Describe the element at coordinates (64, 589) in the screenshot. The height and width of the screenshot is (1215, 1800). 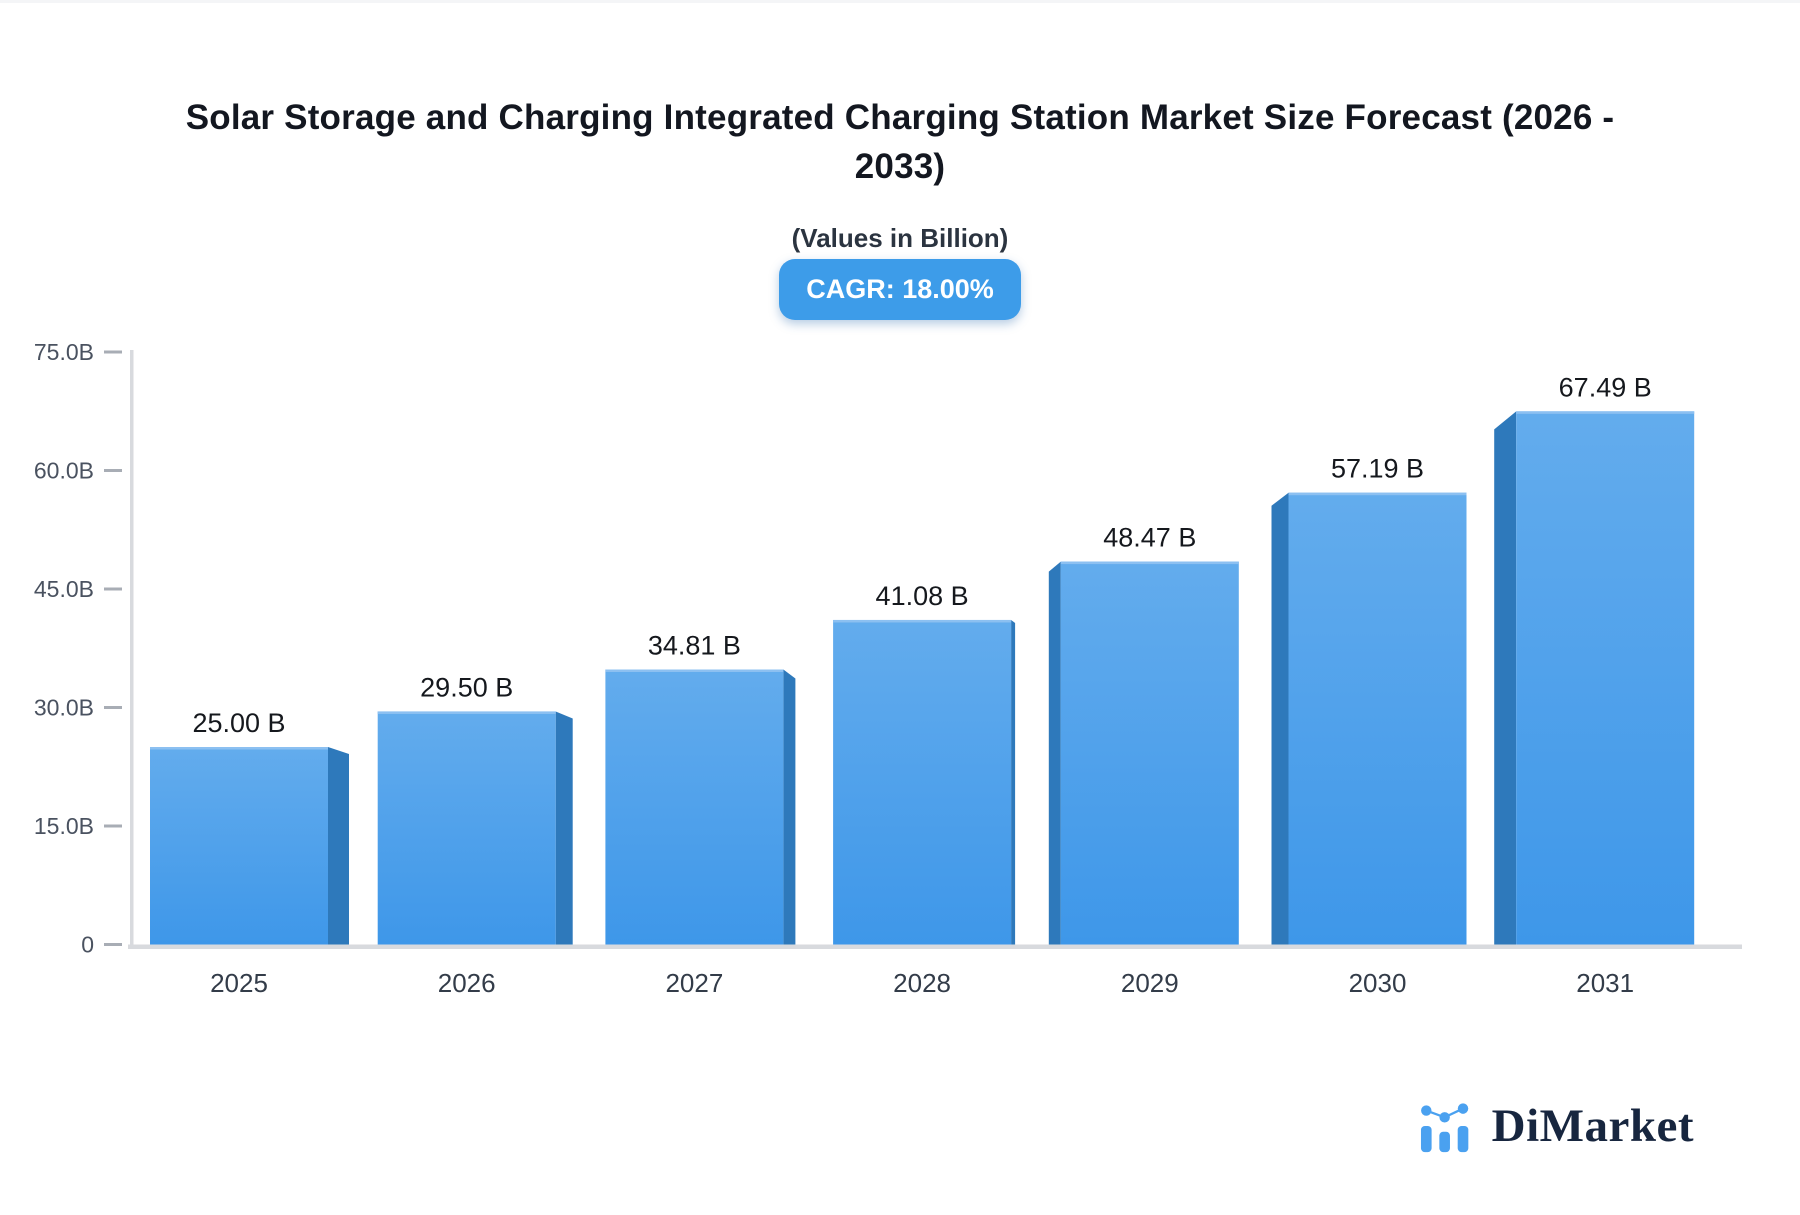
I see `y-tick-label: 45.0B` at that location.